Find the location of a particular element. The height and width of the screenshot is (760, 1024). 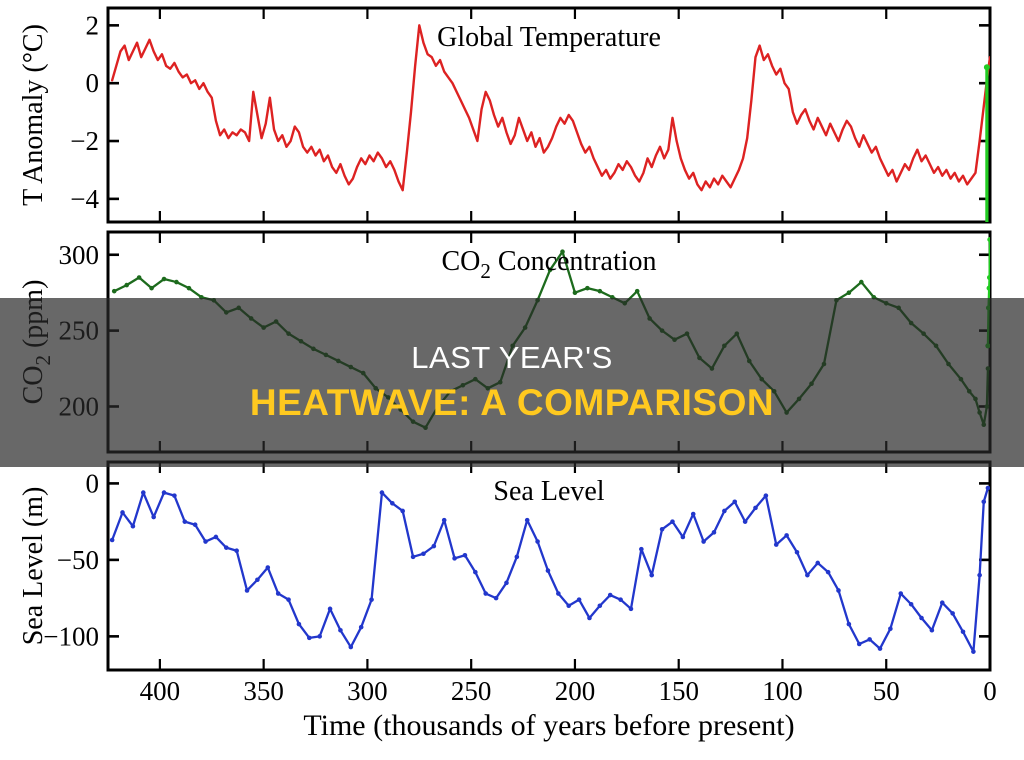

x-tick-label: 350 is located at coordinates (263, 691).